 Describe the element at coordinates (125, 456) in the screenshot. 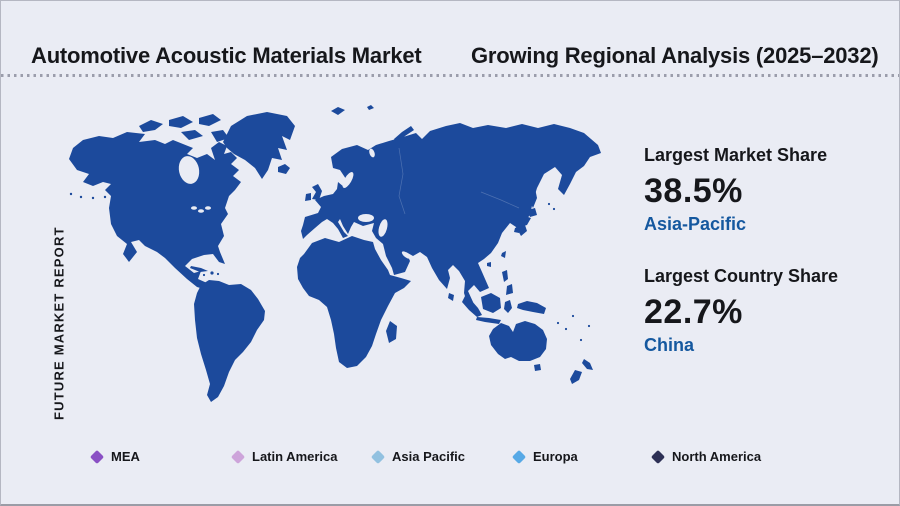

I see `legend-label: MEA` at that location.